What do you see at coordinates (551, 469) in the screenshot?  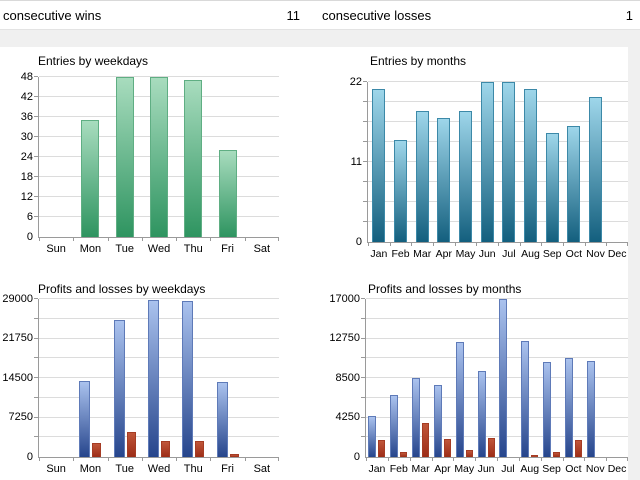 I see `x-axis-label: Sep` at bounding box center [551, 469].